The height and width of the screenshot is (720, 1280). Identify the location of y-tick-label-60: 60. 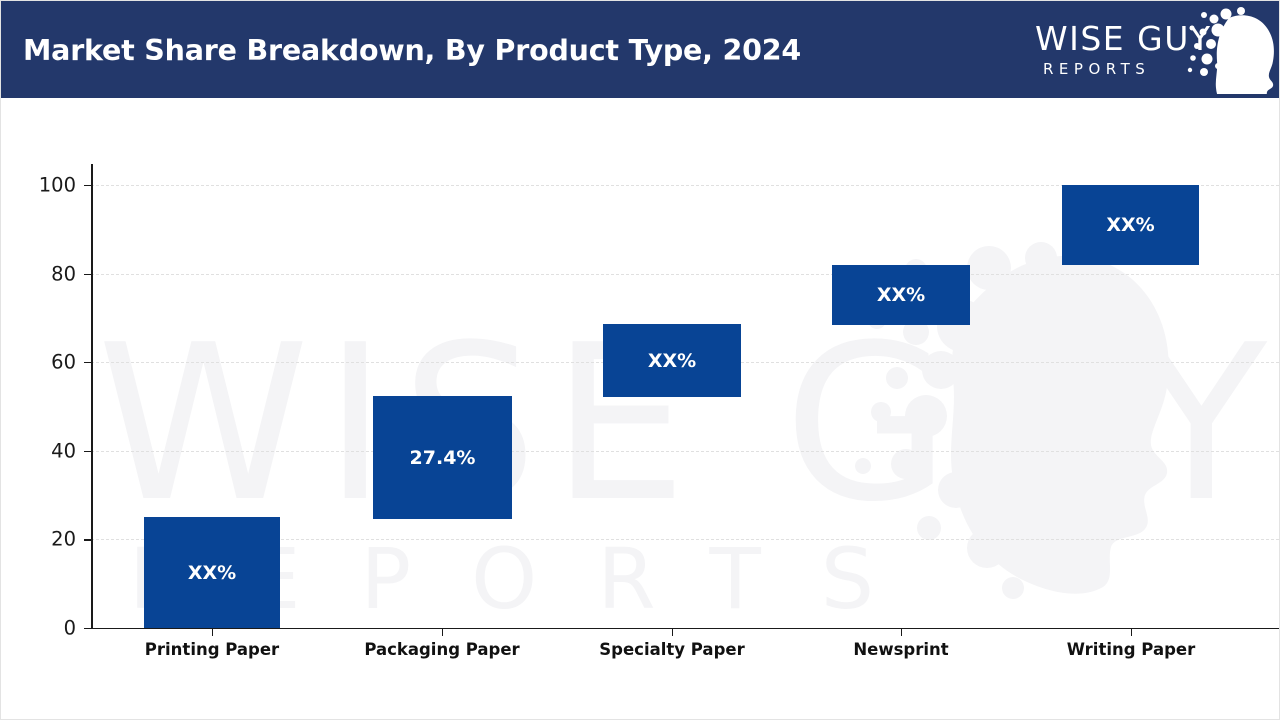
(63, 362).